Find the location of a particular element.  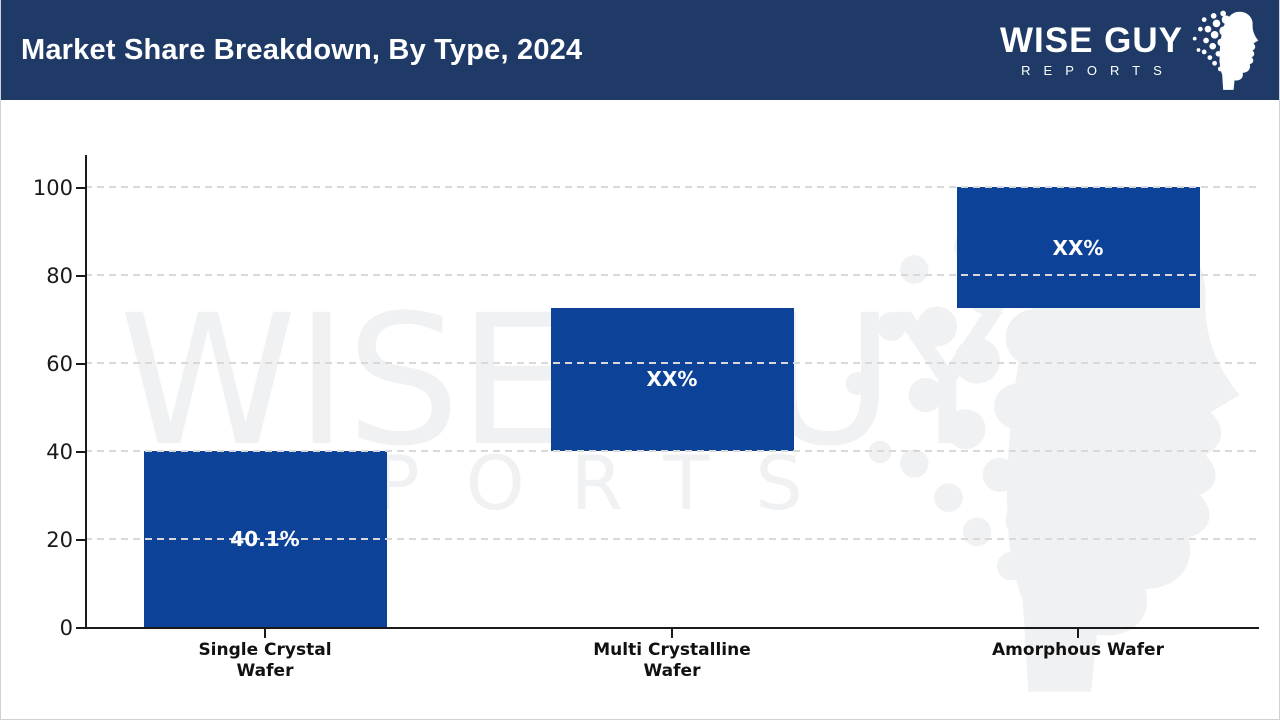

category-label-line: Single Crystal is located at coordinates (265, 650).